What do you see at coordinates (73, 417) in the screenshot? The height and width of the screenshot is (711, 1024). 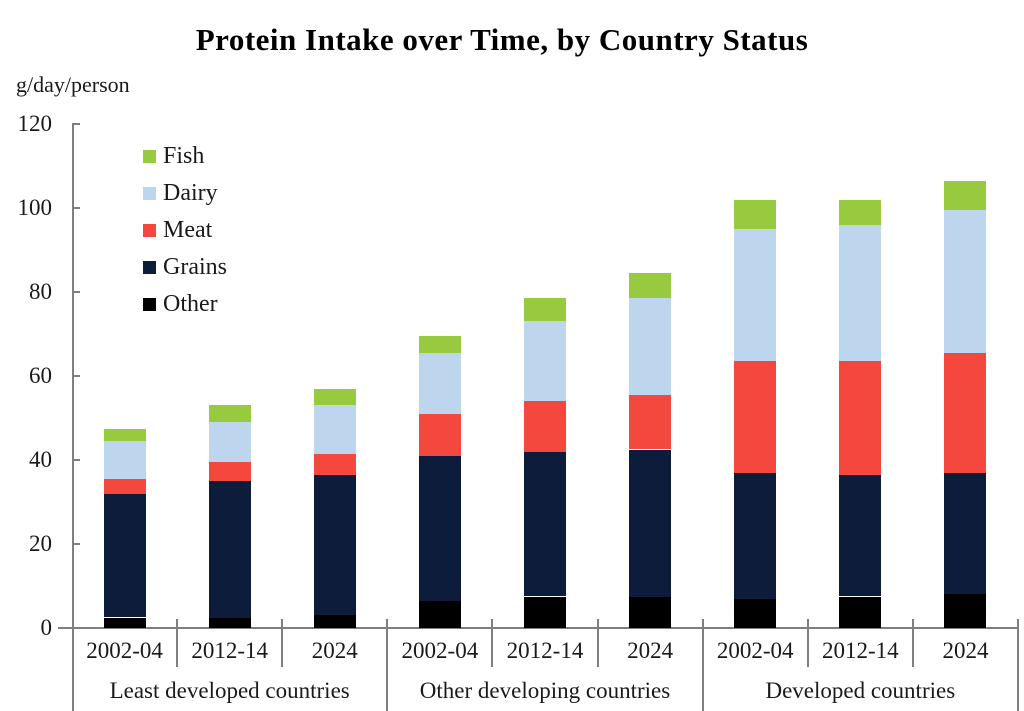 I see `y-axis-line` at bounding box center [73, 417].